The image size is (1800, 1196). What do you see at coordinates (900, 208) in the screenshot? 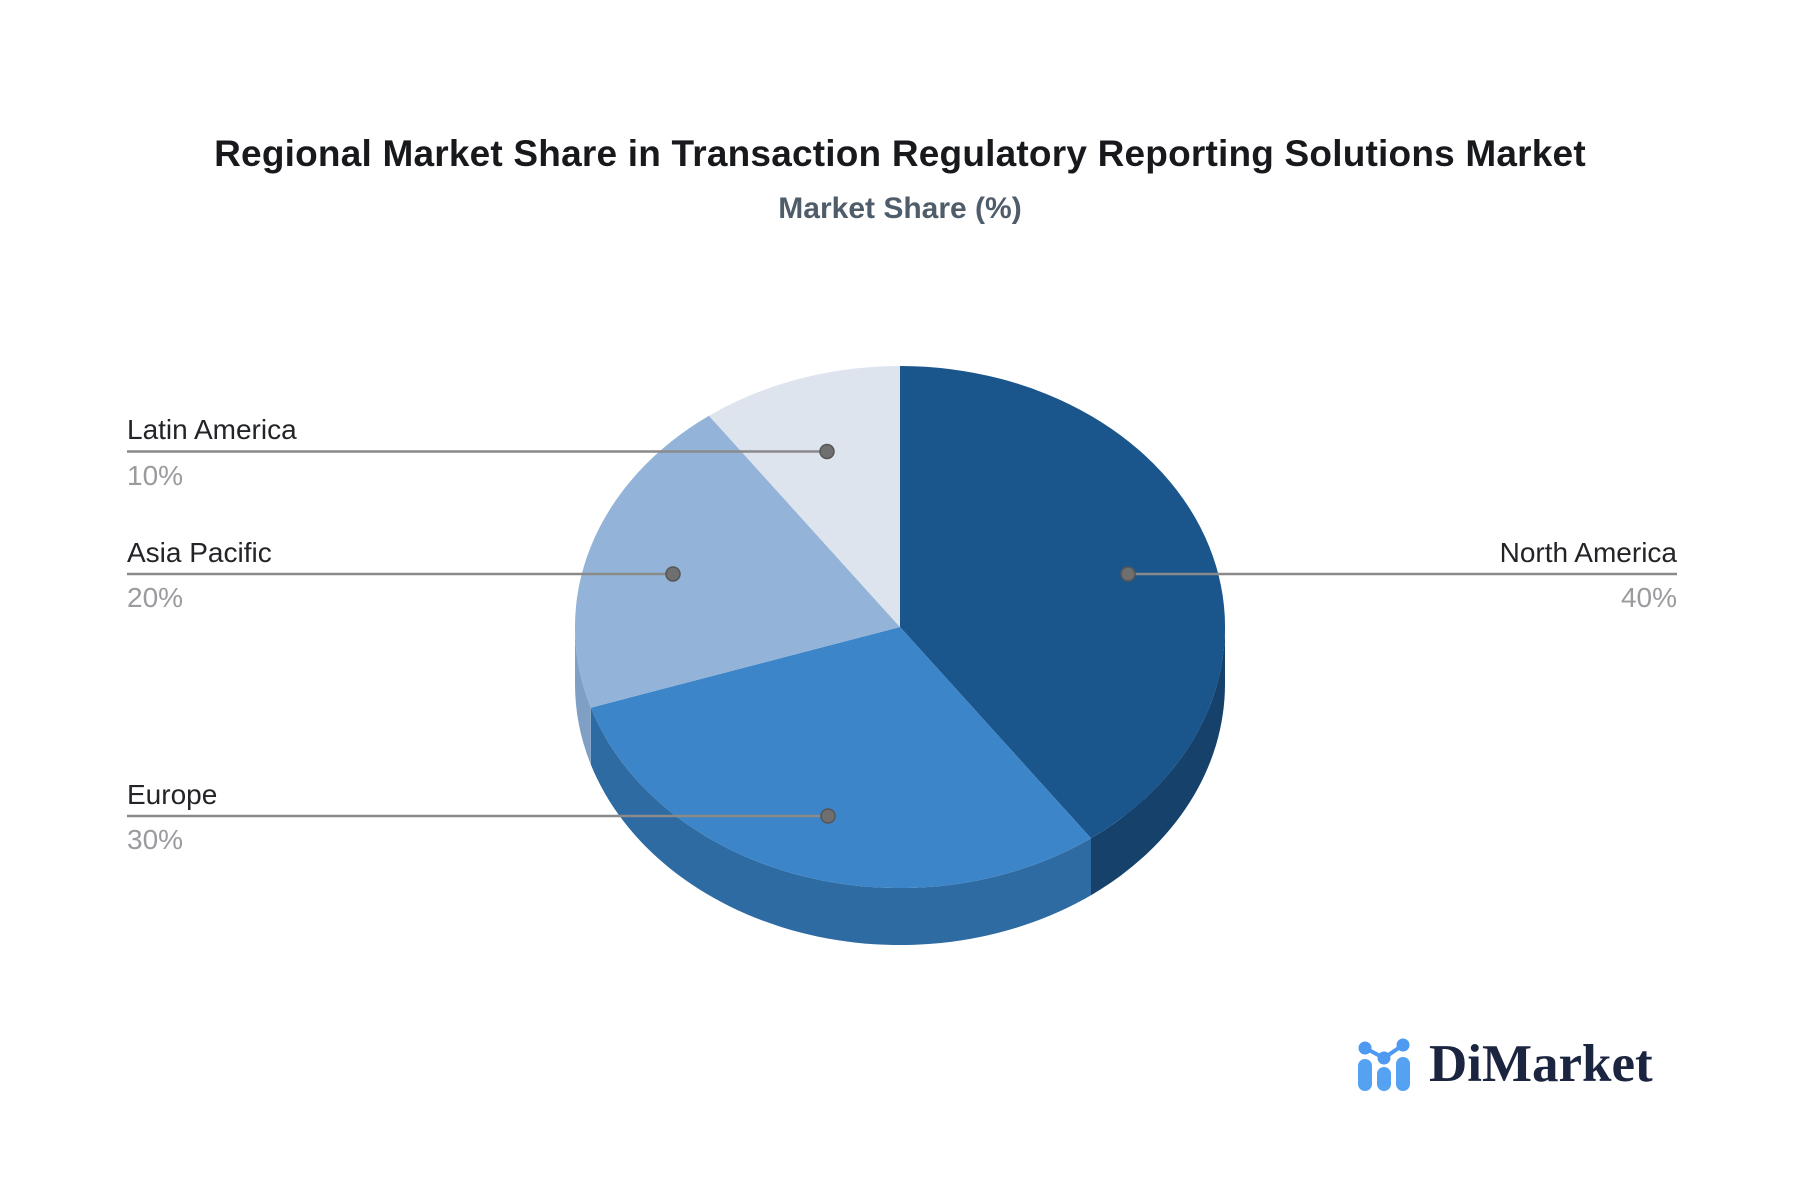
I see `chart-subtitle: Market Share (%)` at bounding box center [900, 208].